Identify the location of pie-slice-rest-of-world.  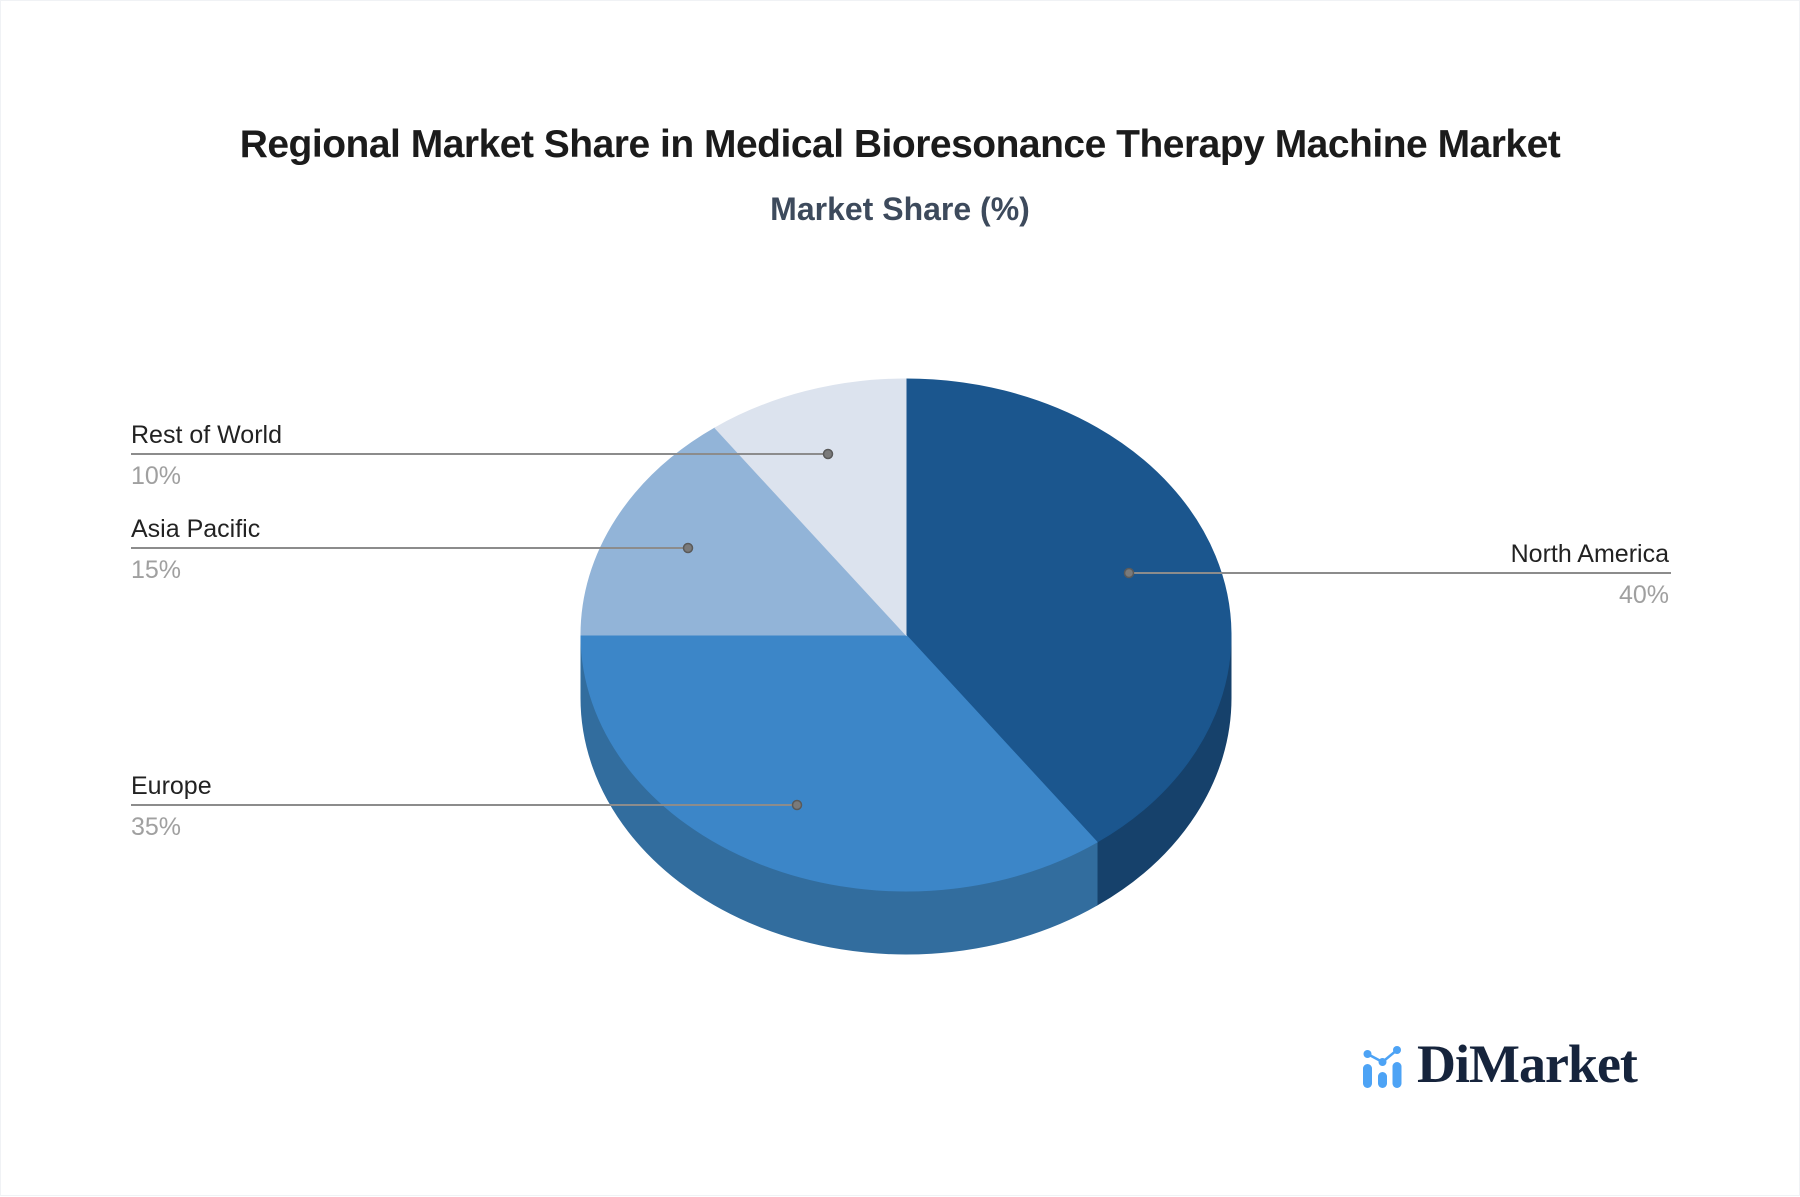
(810, 507).